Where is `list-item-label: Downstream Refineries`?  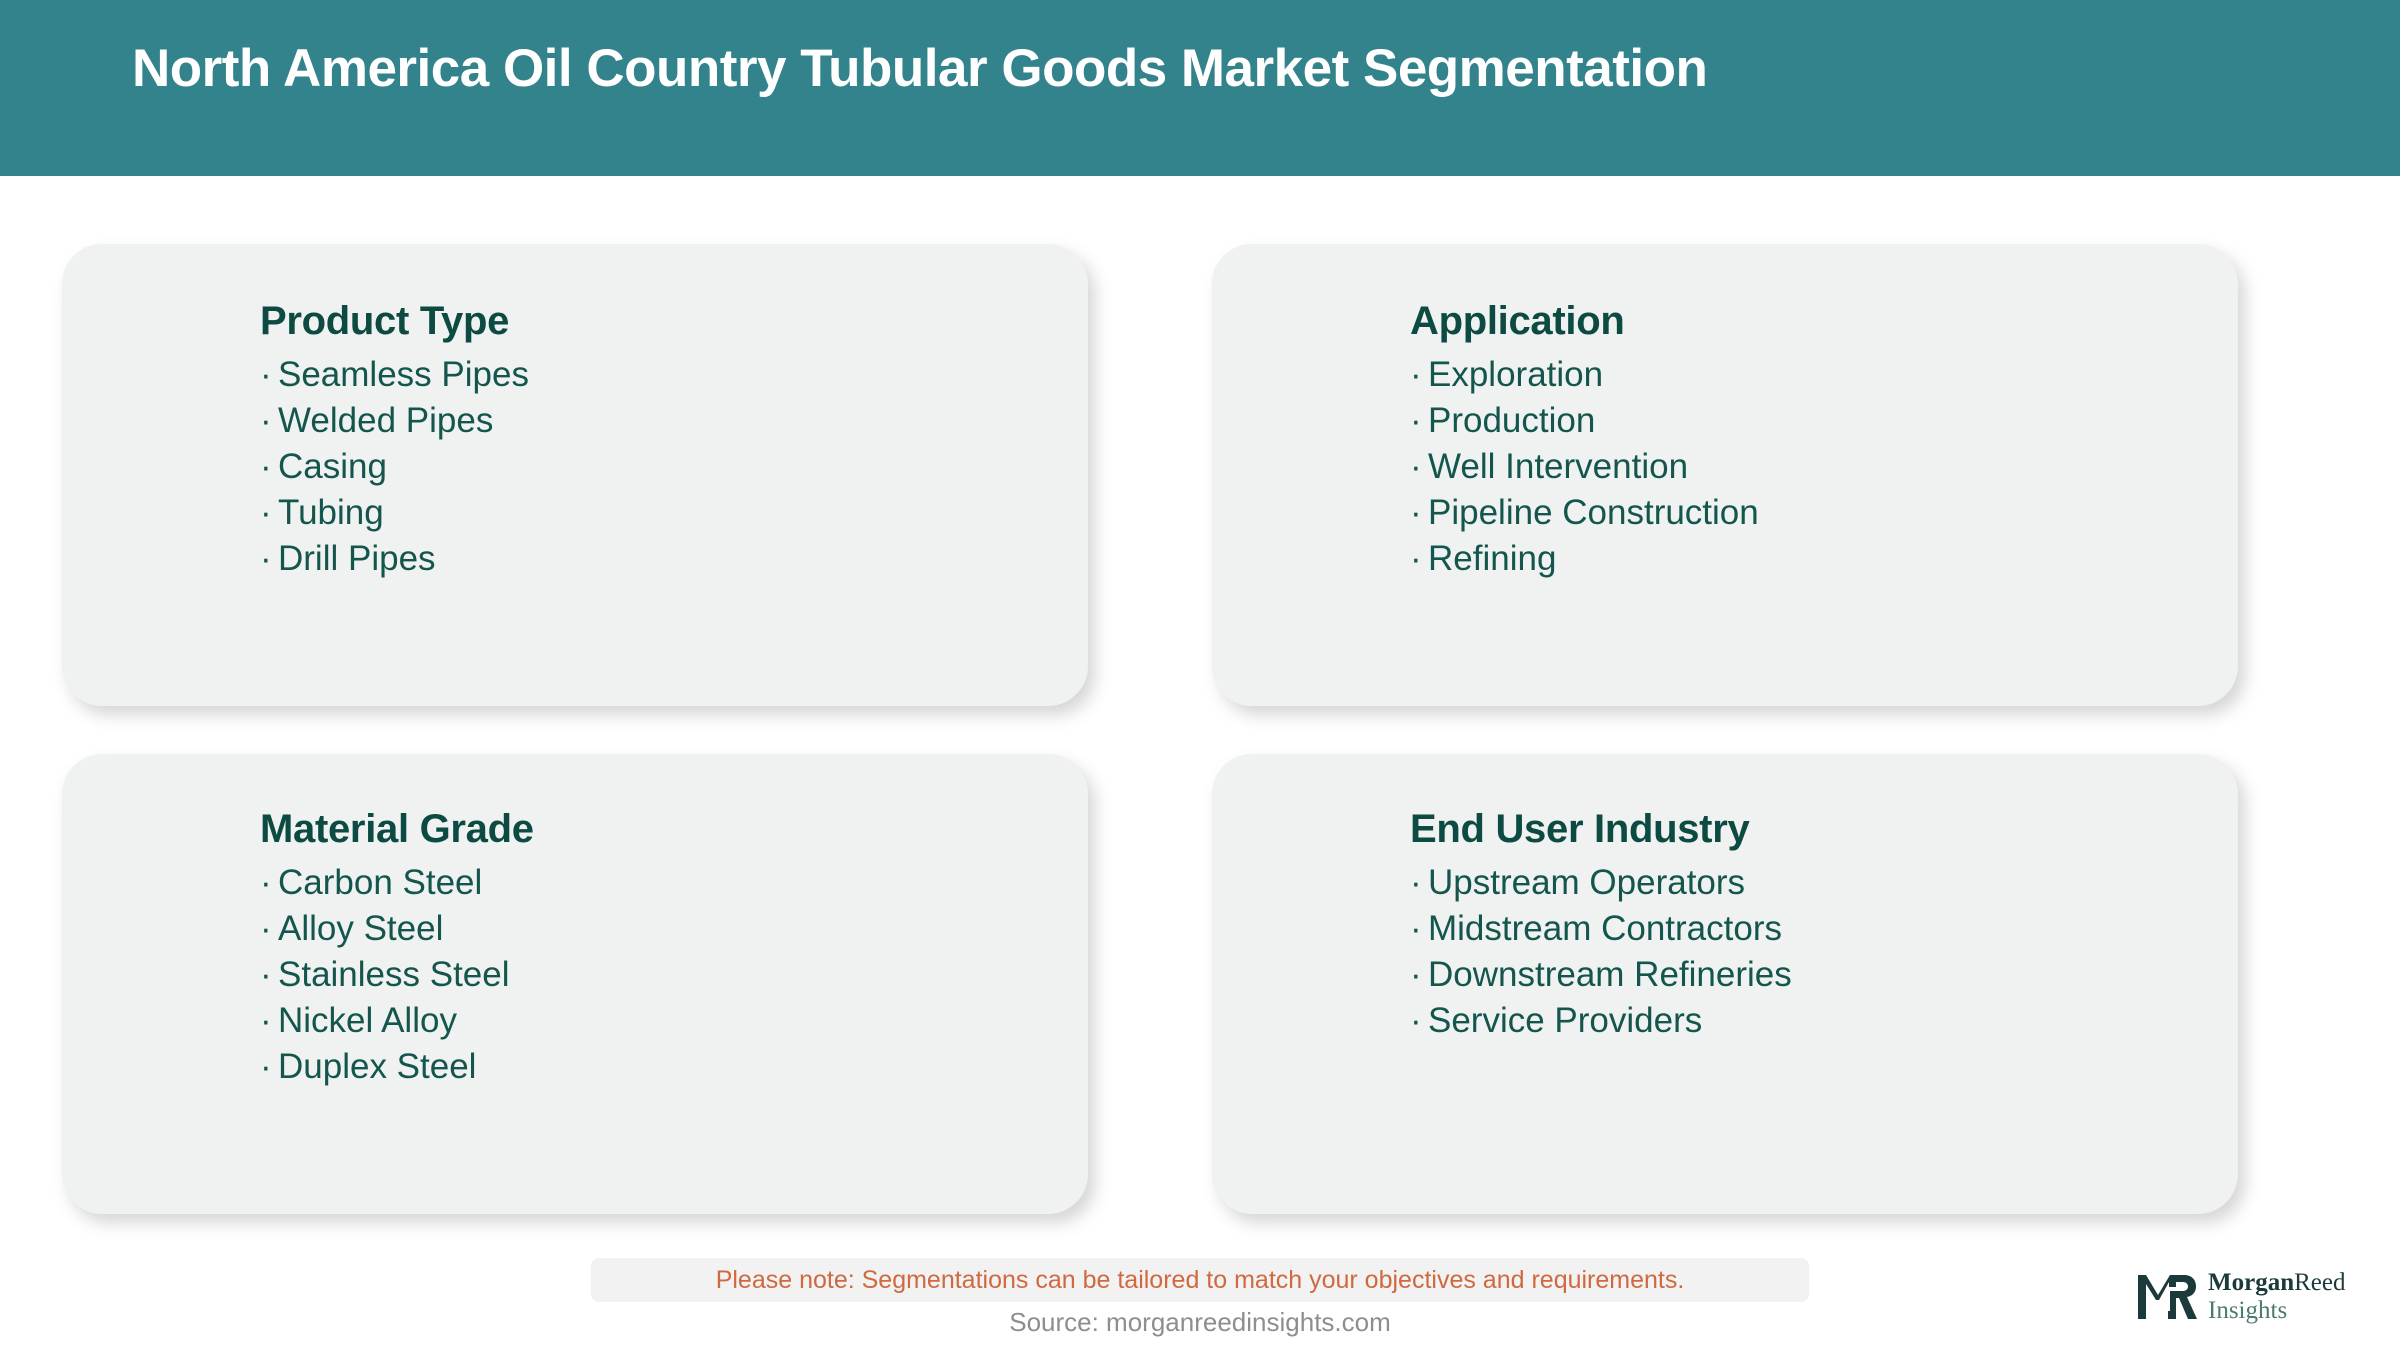
list-item-label: Downstream Refineries is located at coordinates (1610, 974).